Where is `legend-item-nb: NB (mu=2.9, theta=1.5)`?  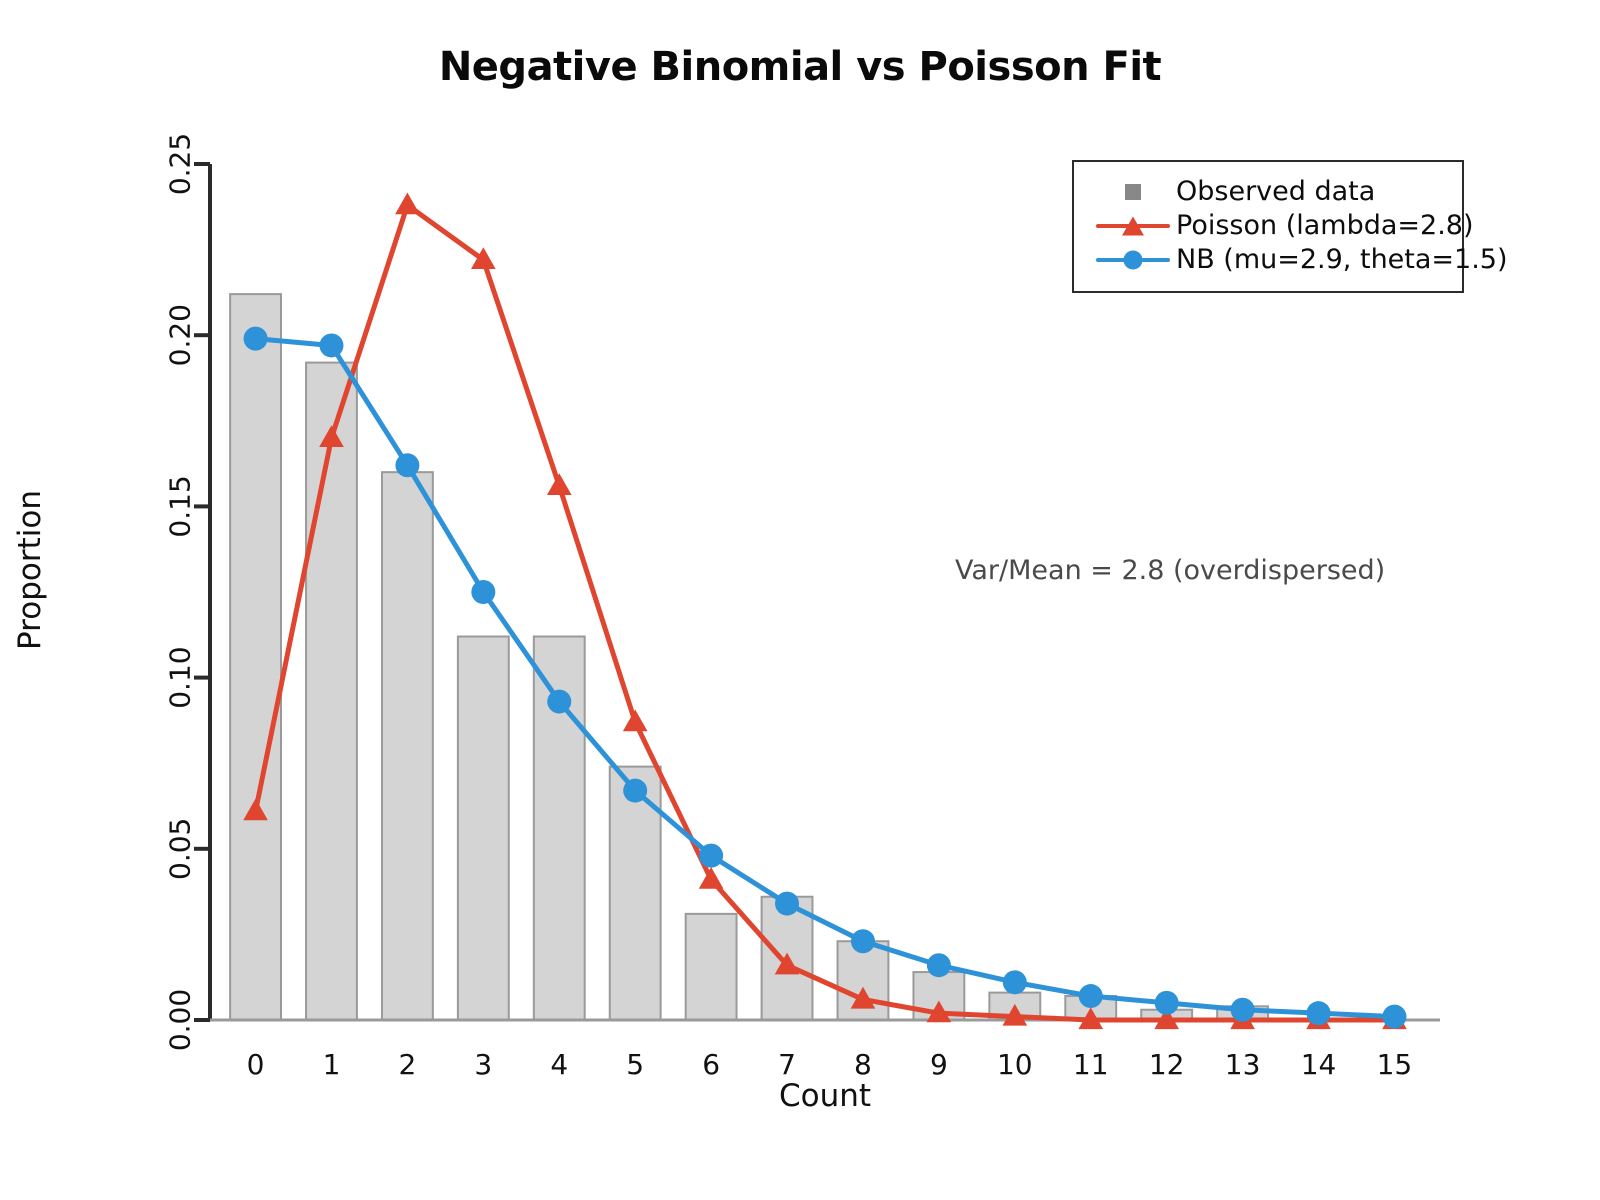 legend-item-nb: NB (mu=2.9, theta=1.5) is located at coordinates (1299, 259).